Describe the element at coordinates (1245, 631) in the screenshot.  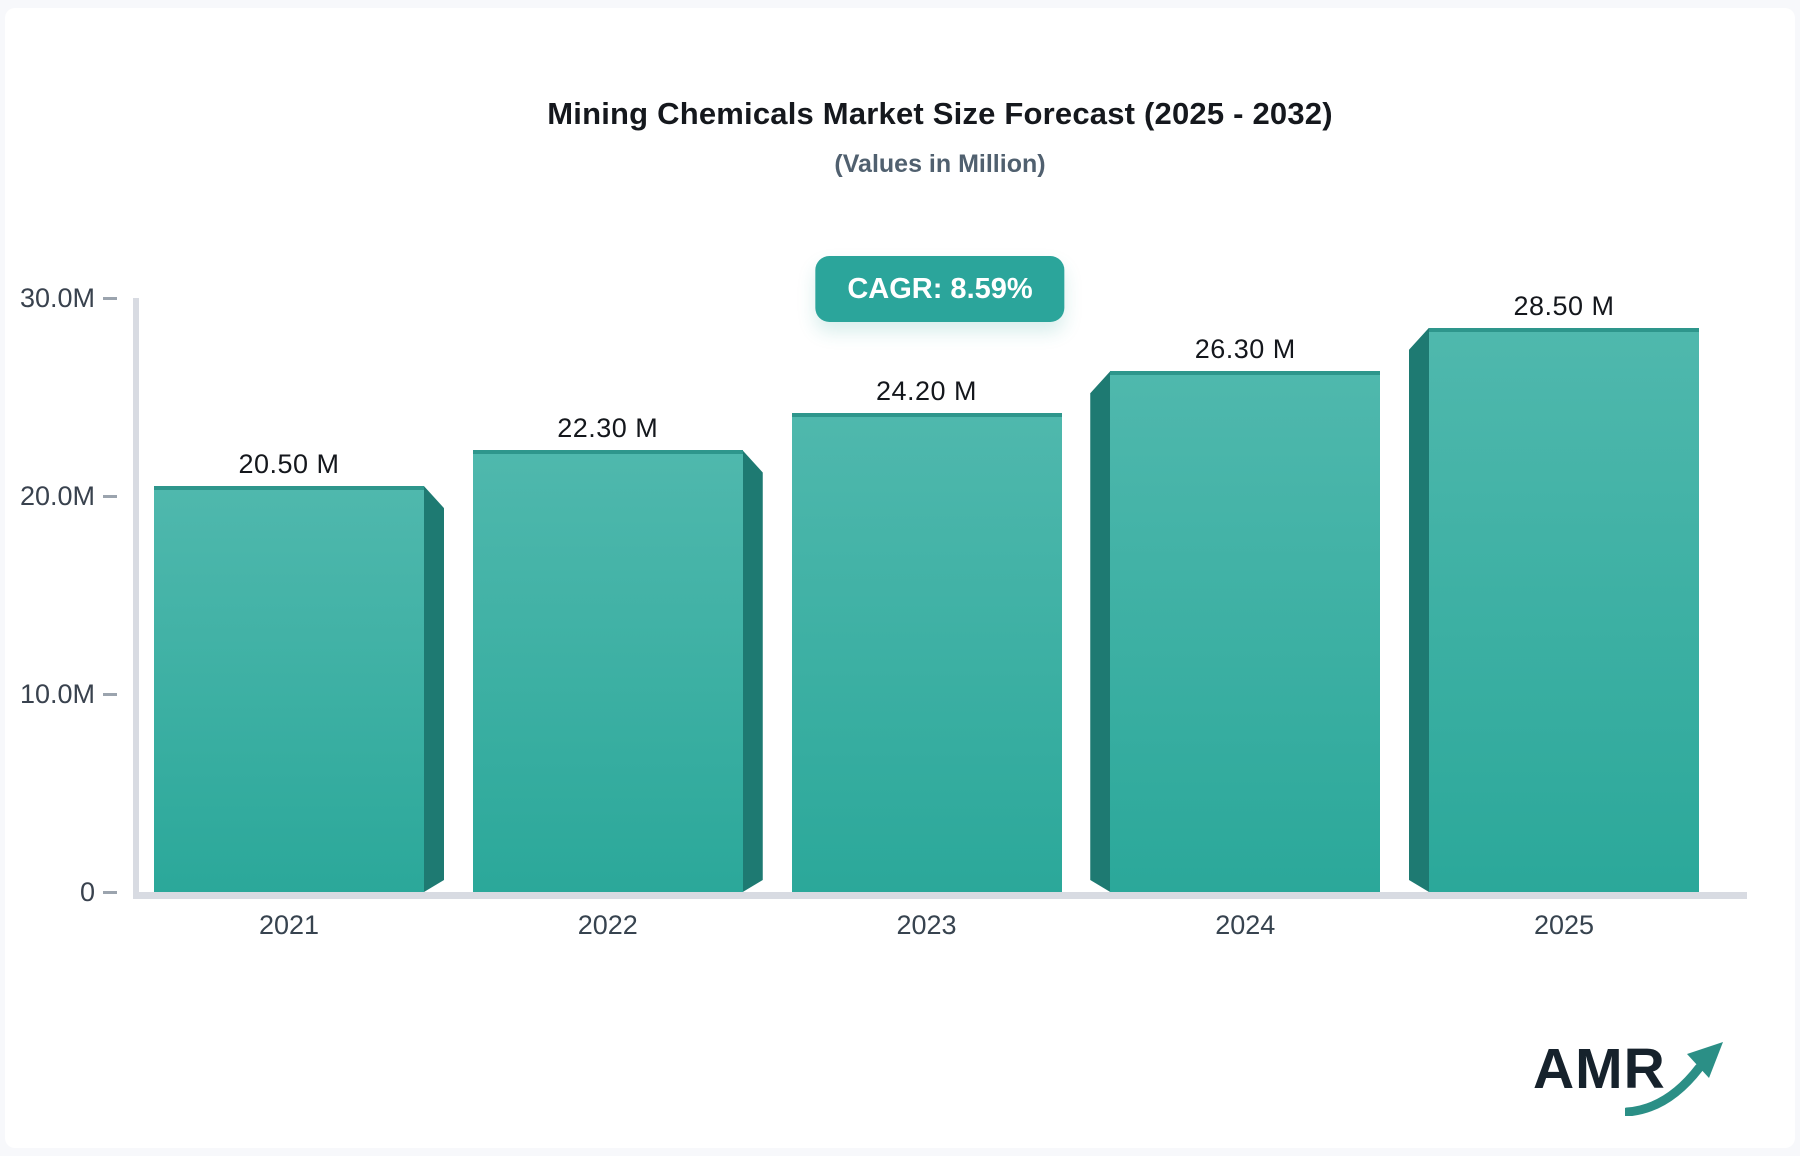
I see `bar-2024` at that location.